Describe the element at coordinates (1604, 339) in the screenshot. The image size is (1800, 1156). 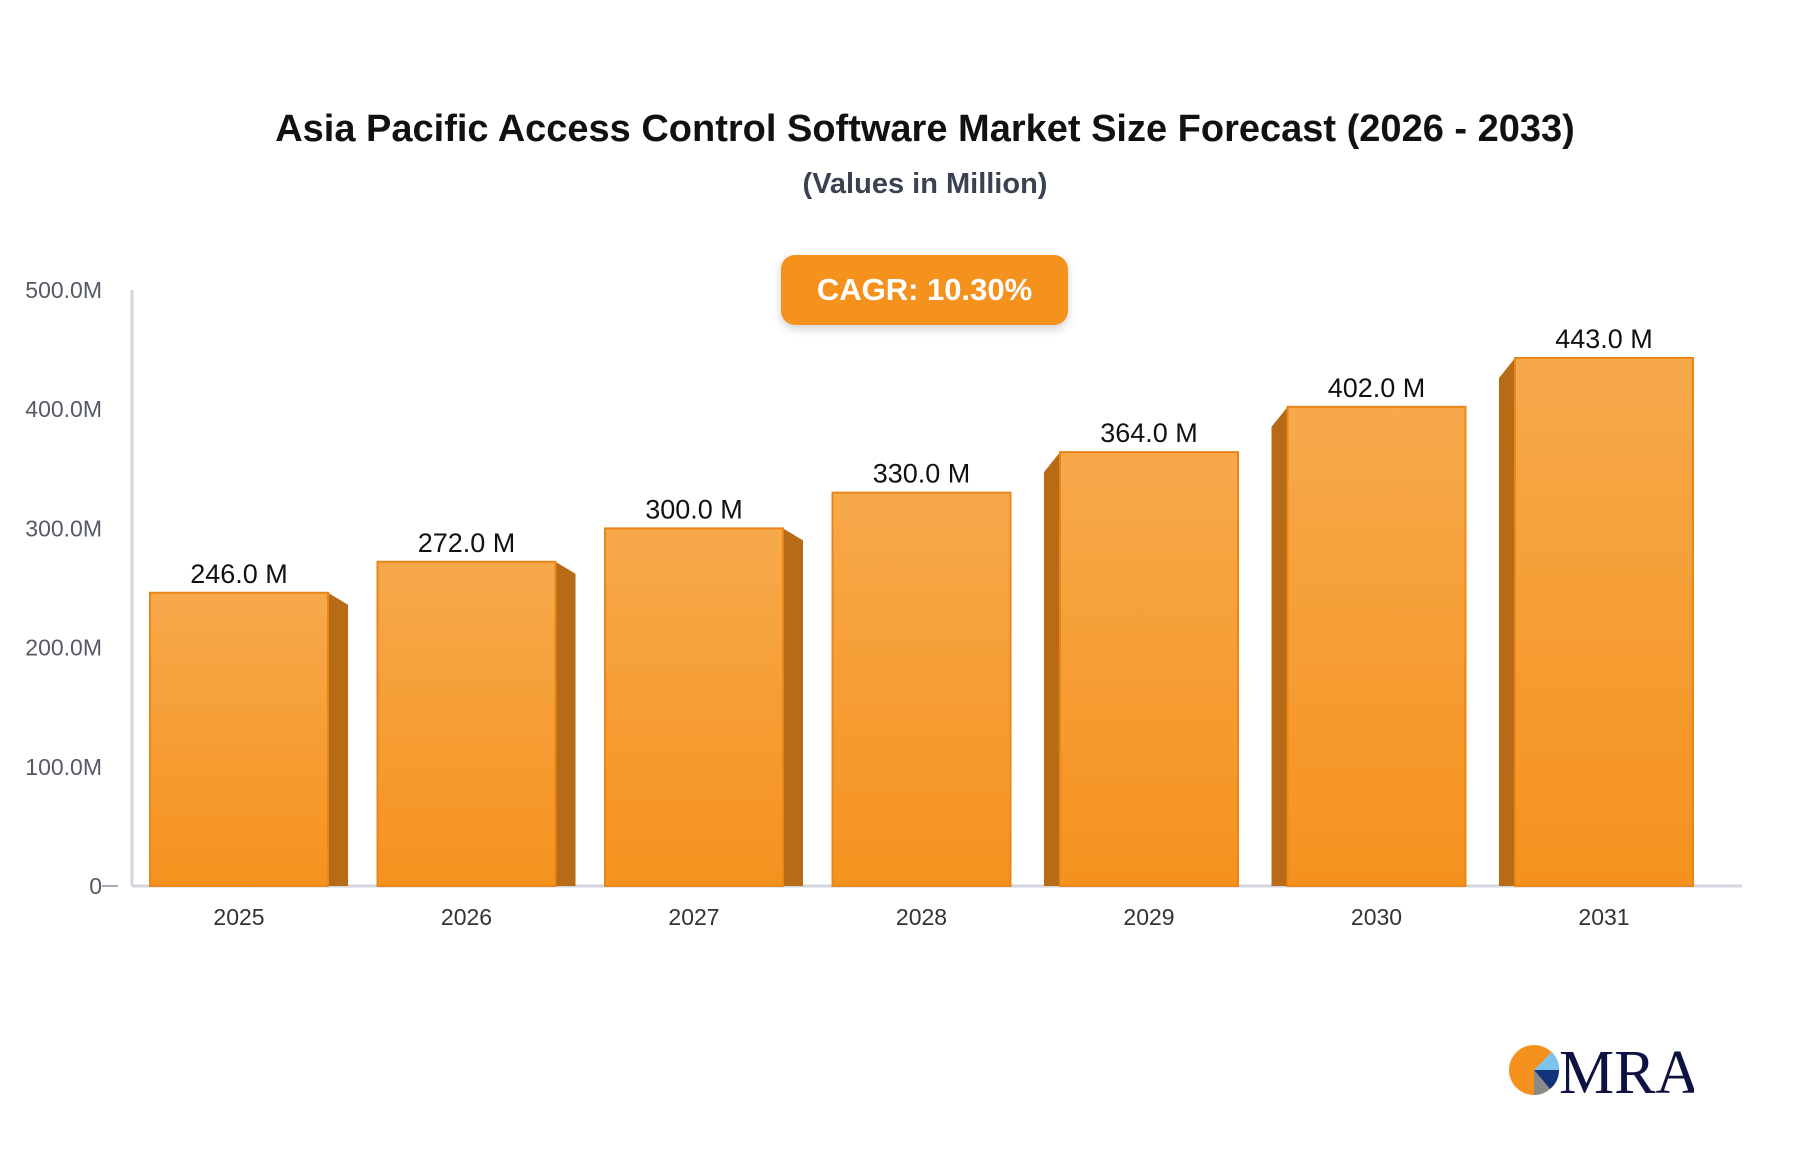
I see `data-label: 443.0 M` at that location.